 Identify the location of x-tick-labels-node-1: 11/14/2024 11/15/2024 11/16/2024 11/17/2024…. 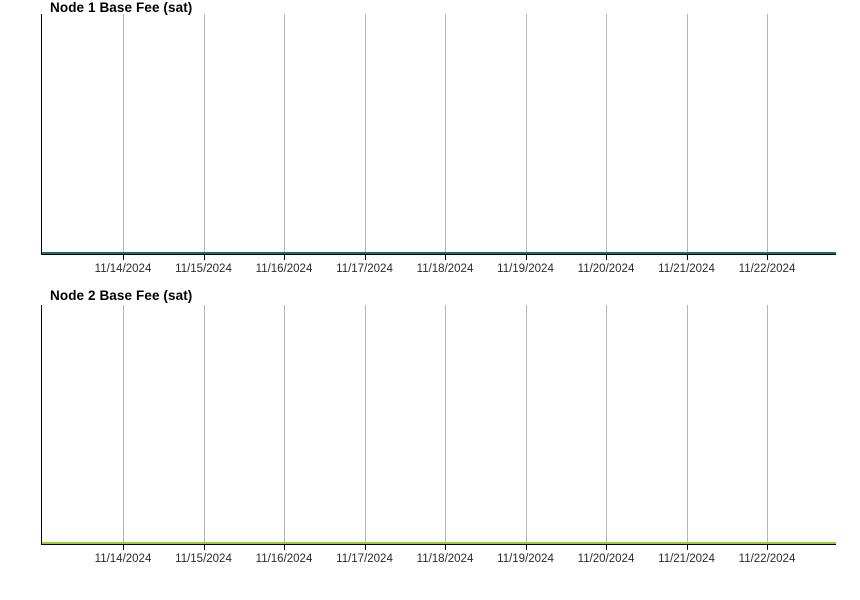
(438, 270).